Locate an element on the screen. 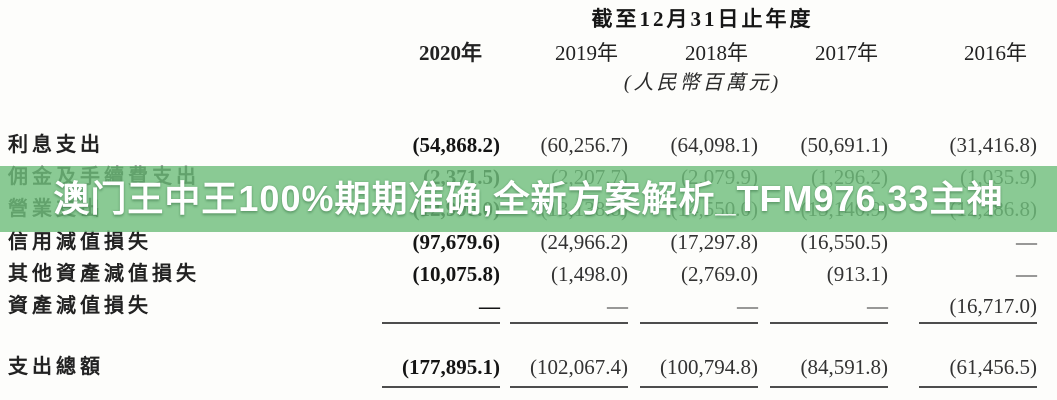 The image size is (1057, 400). watermark-spam-text: 澳门王中王100%期期准确,全新方案解析_TFM976.33主神 is located at coordinates (528, 198).